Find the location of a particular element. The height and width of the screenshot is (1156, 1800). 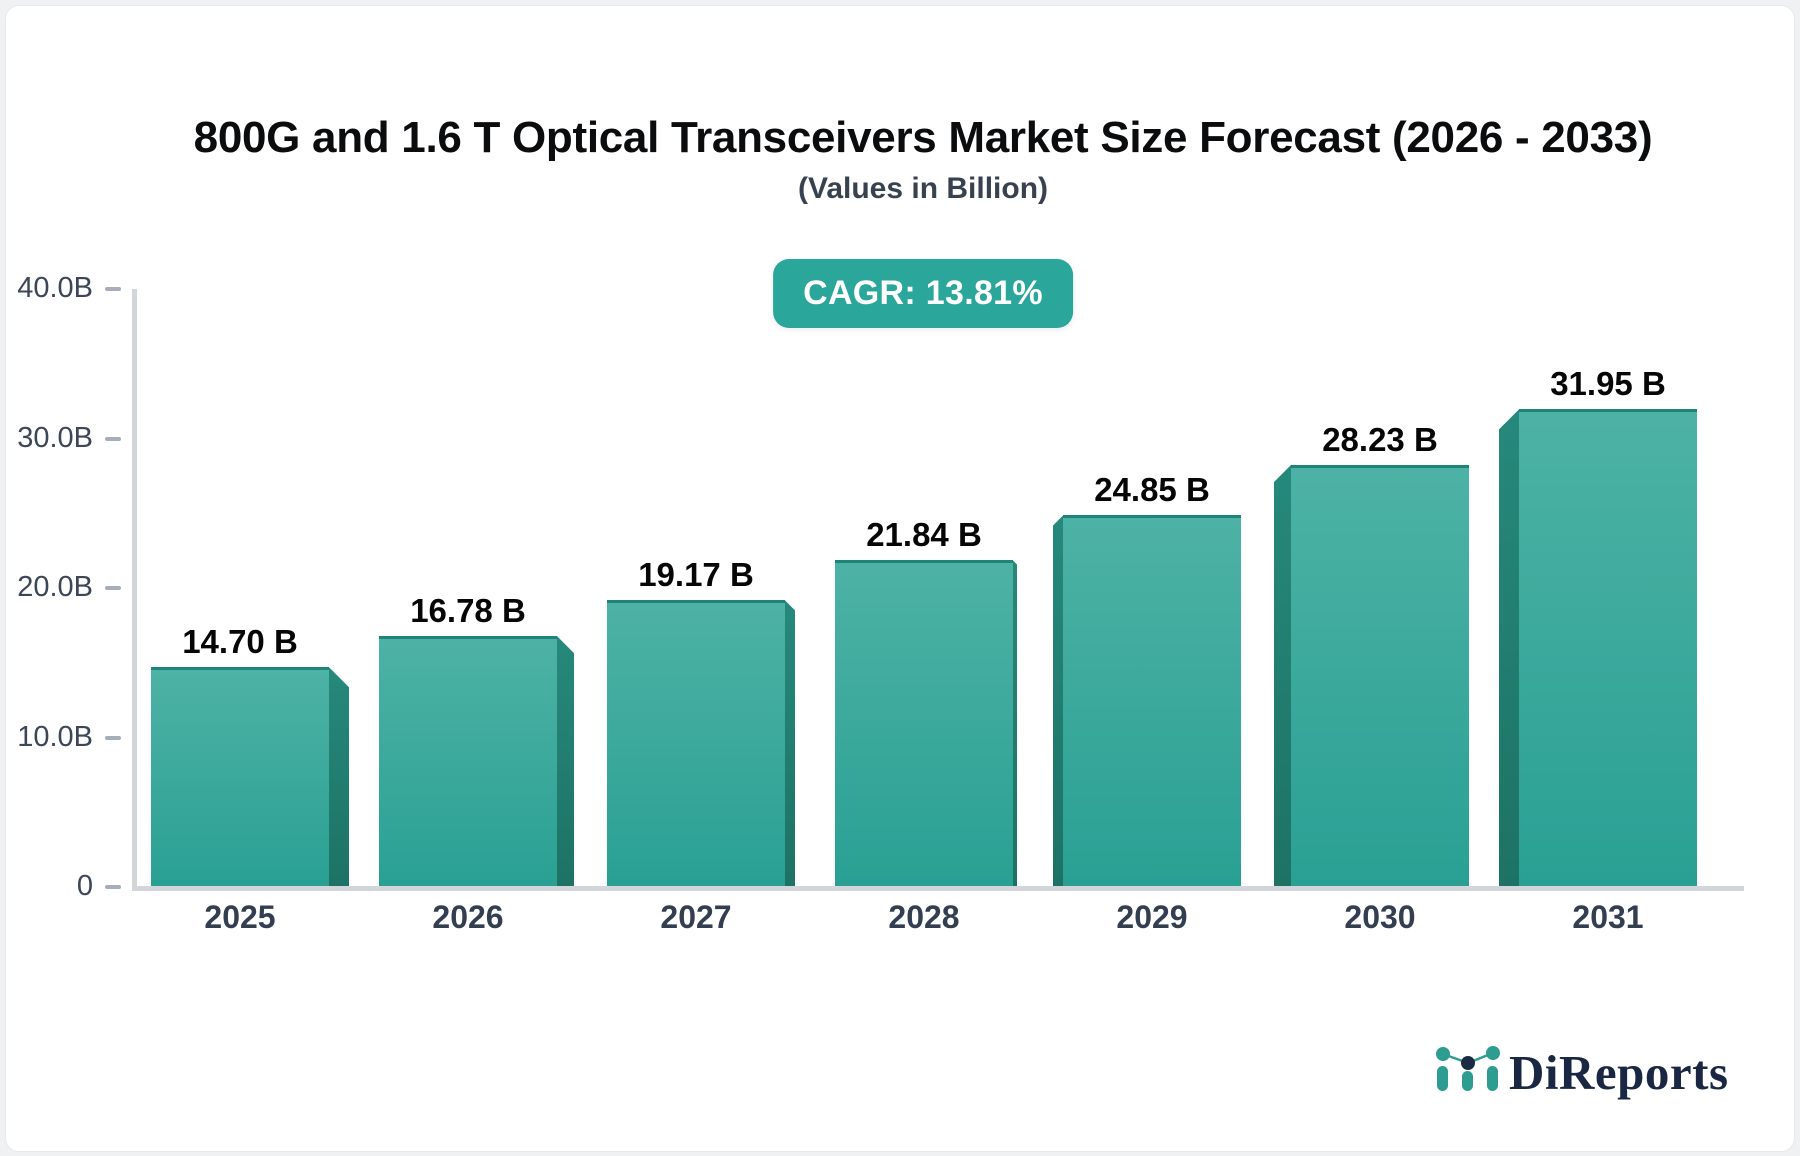

y-axis-tick-label: 20.0B is located at coordinates (55, 587).